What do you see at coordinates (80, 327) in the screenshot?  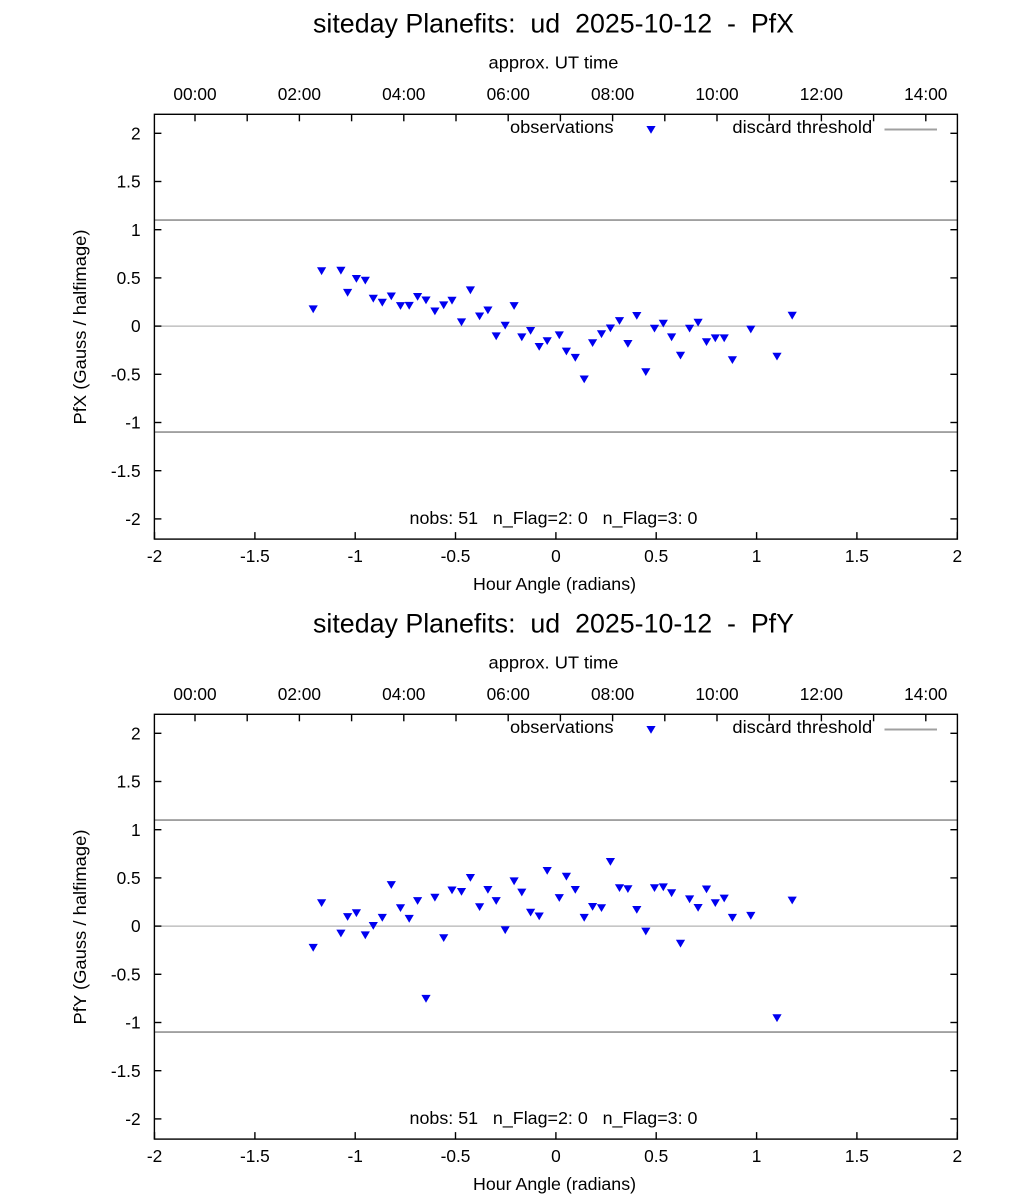 I see `svg-text: PfX (Gauss / halfimage)` at bounding box center [80, 327].